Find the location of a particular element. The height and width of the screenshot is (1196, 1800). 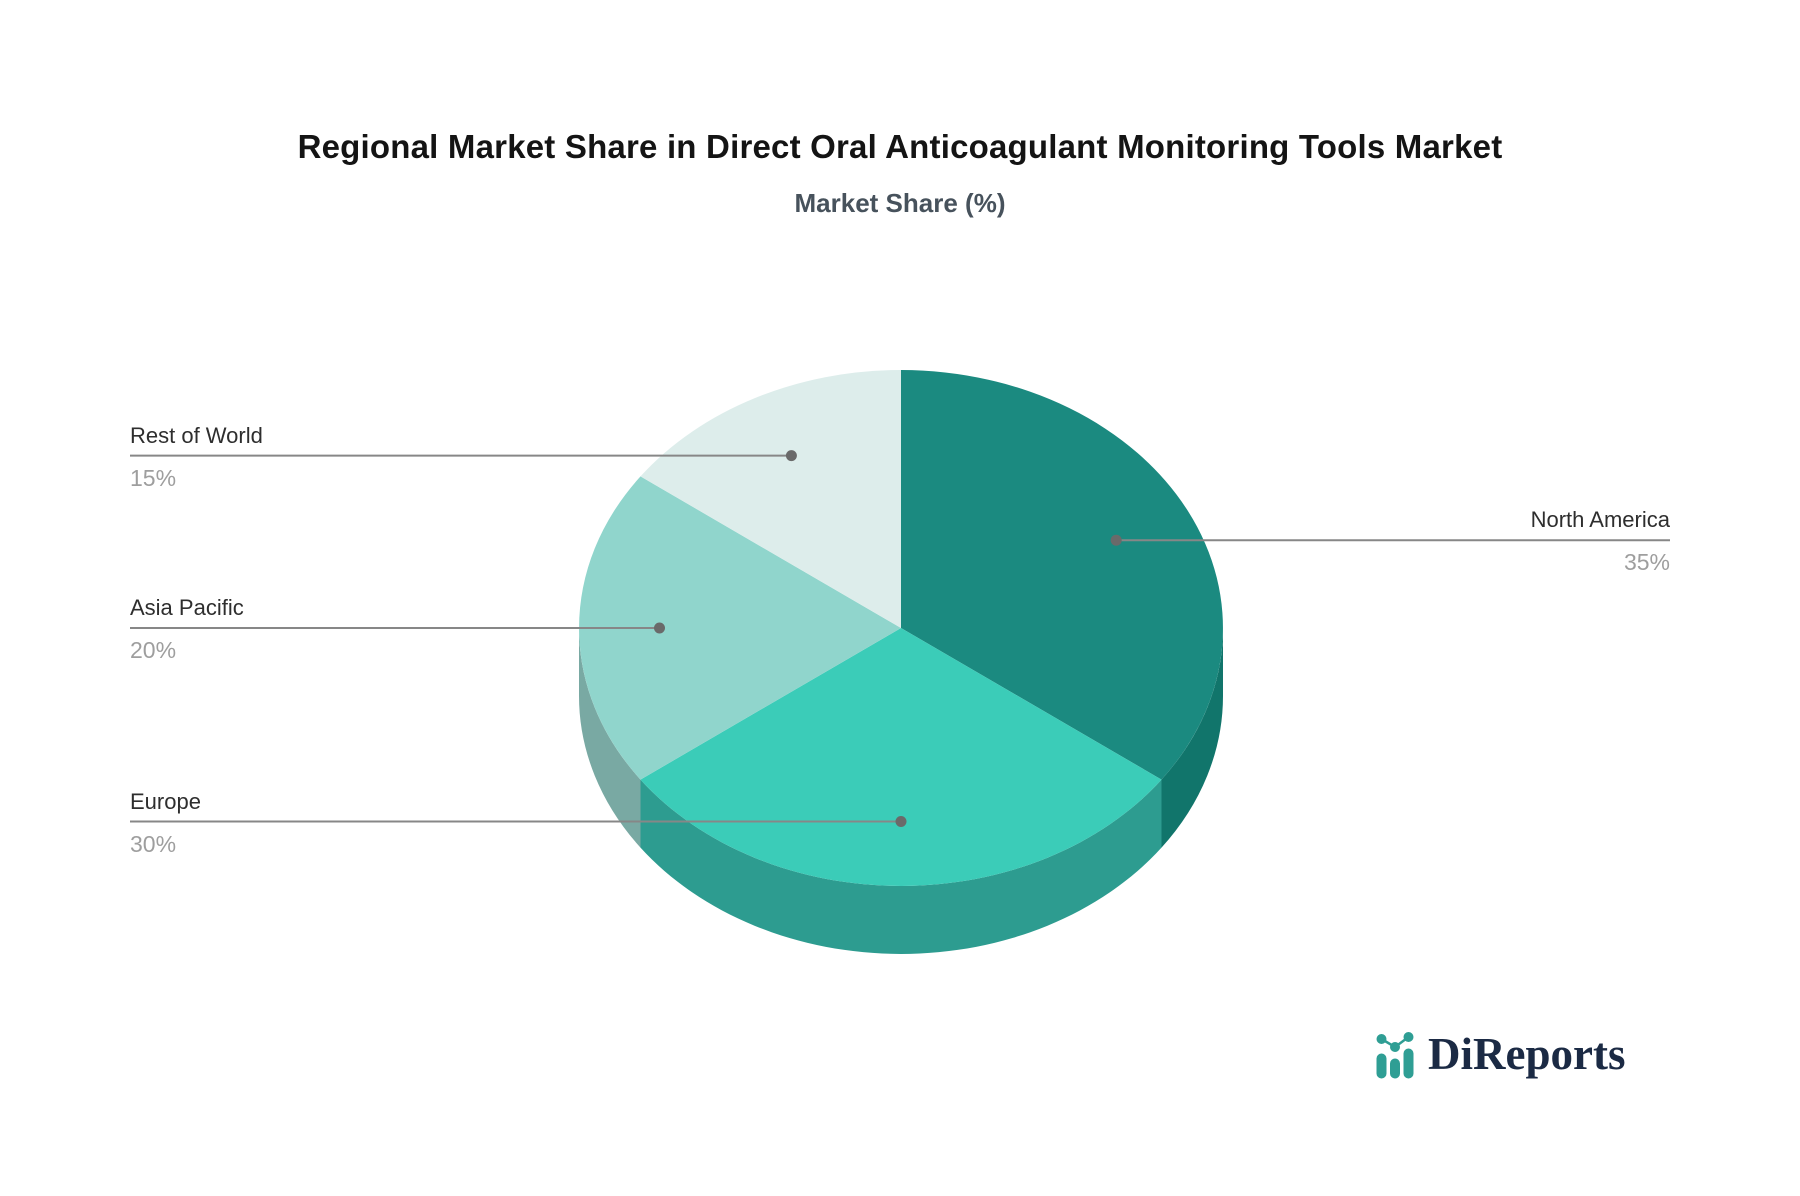

slice-label: Asia Pacific is located at coordinates (187, 607).